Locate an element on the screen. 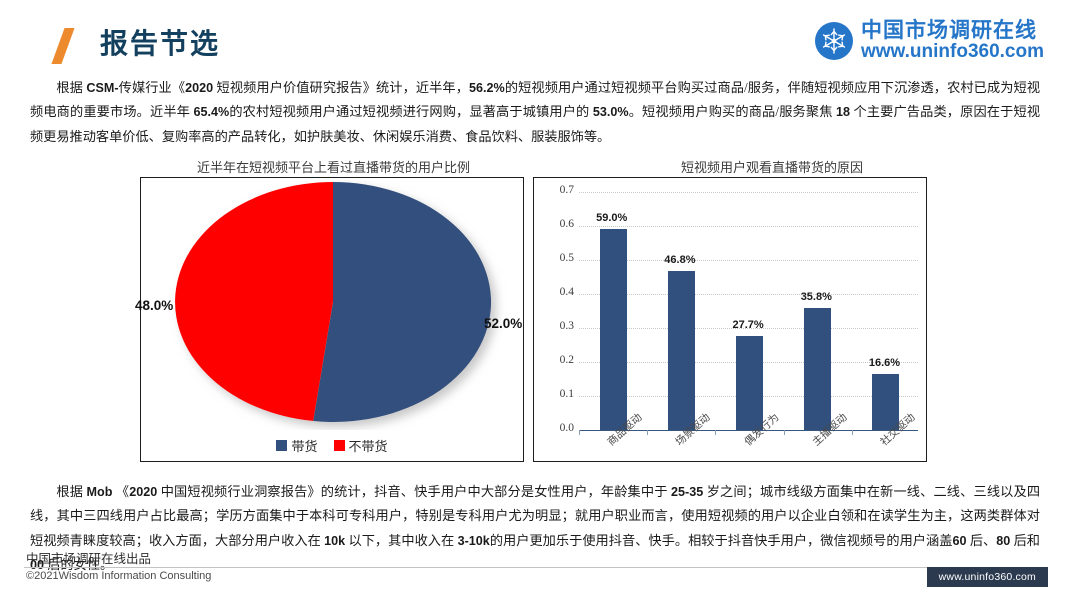 This screenshot has height=600, width=1066. y-axis-tick-label: 0.4 is located at coordinates (566, 292).